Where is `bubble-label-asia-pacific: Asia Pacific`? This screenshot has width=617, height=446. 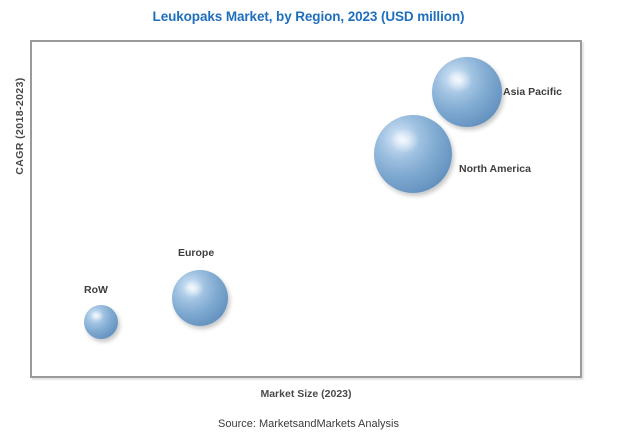 bubble-label-asia-pacific: Asia Pacific is located at coordinates (532, 92).